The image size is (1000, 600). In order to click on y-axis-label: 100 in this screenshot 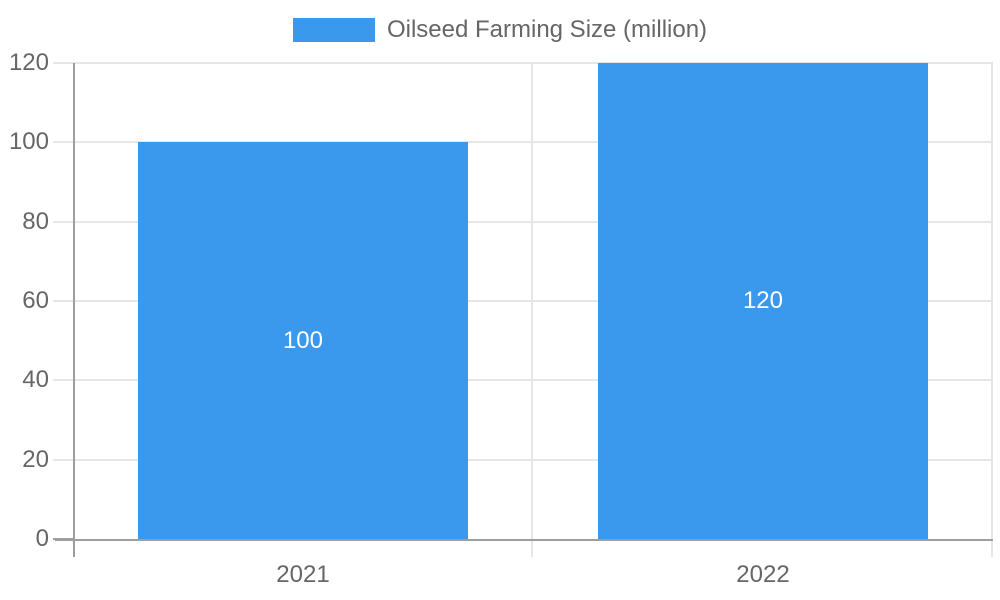, I will do `click(28, 142)`.